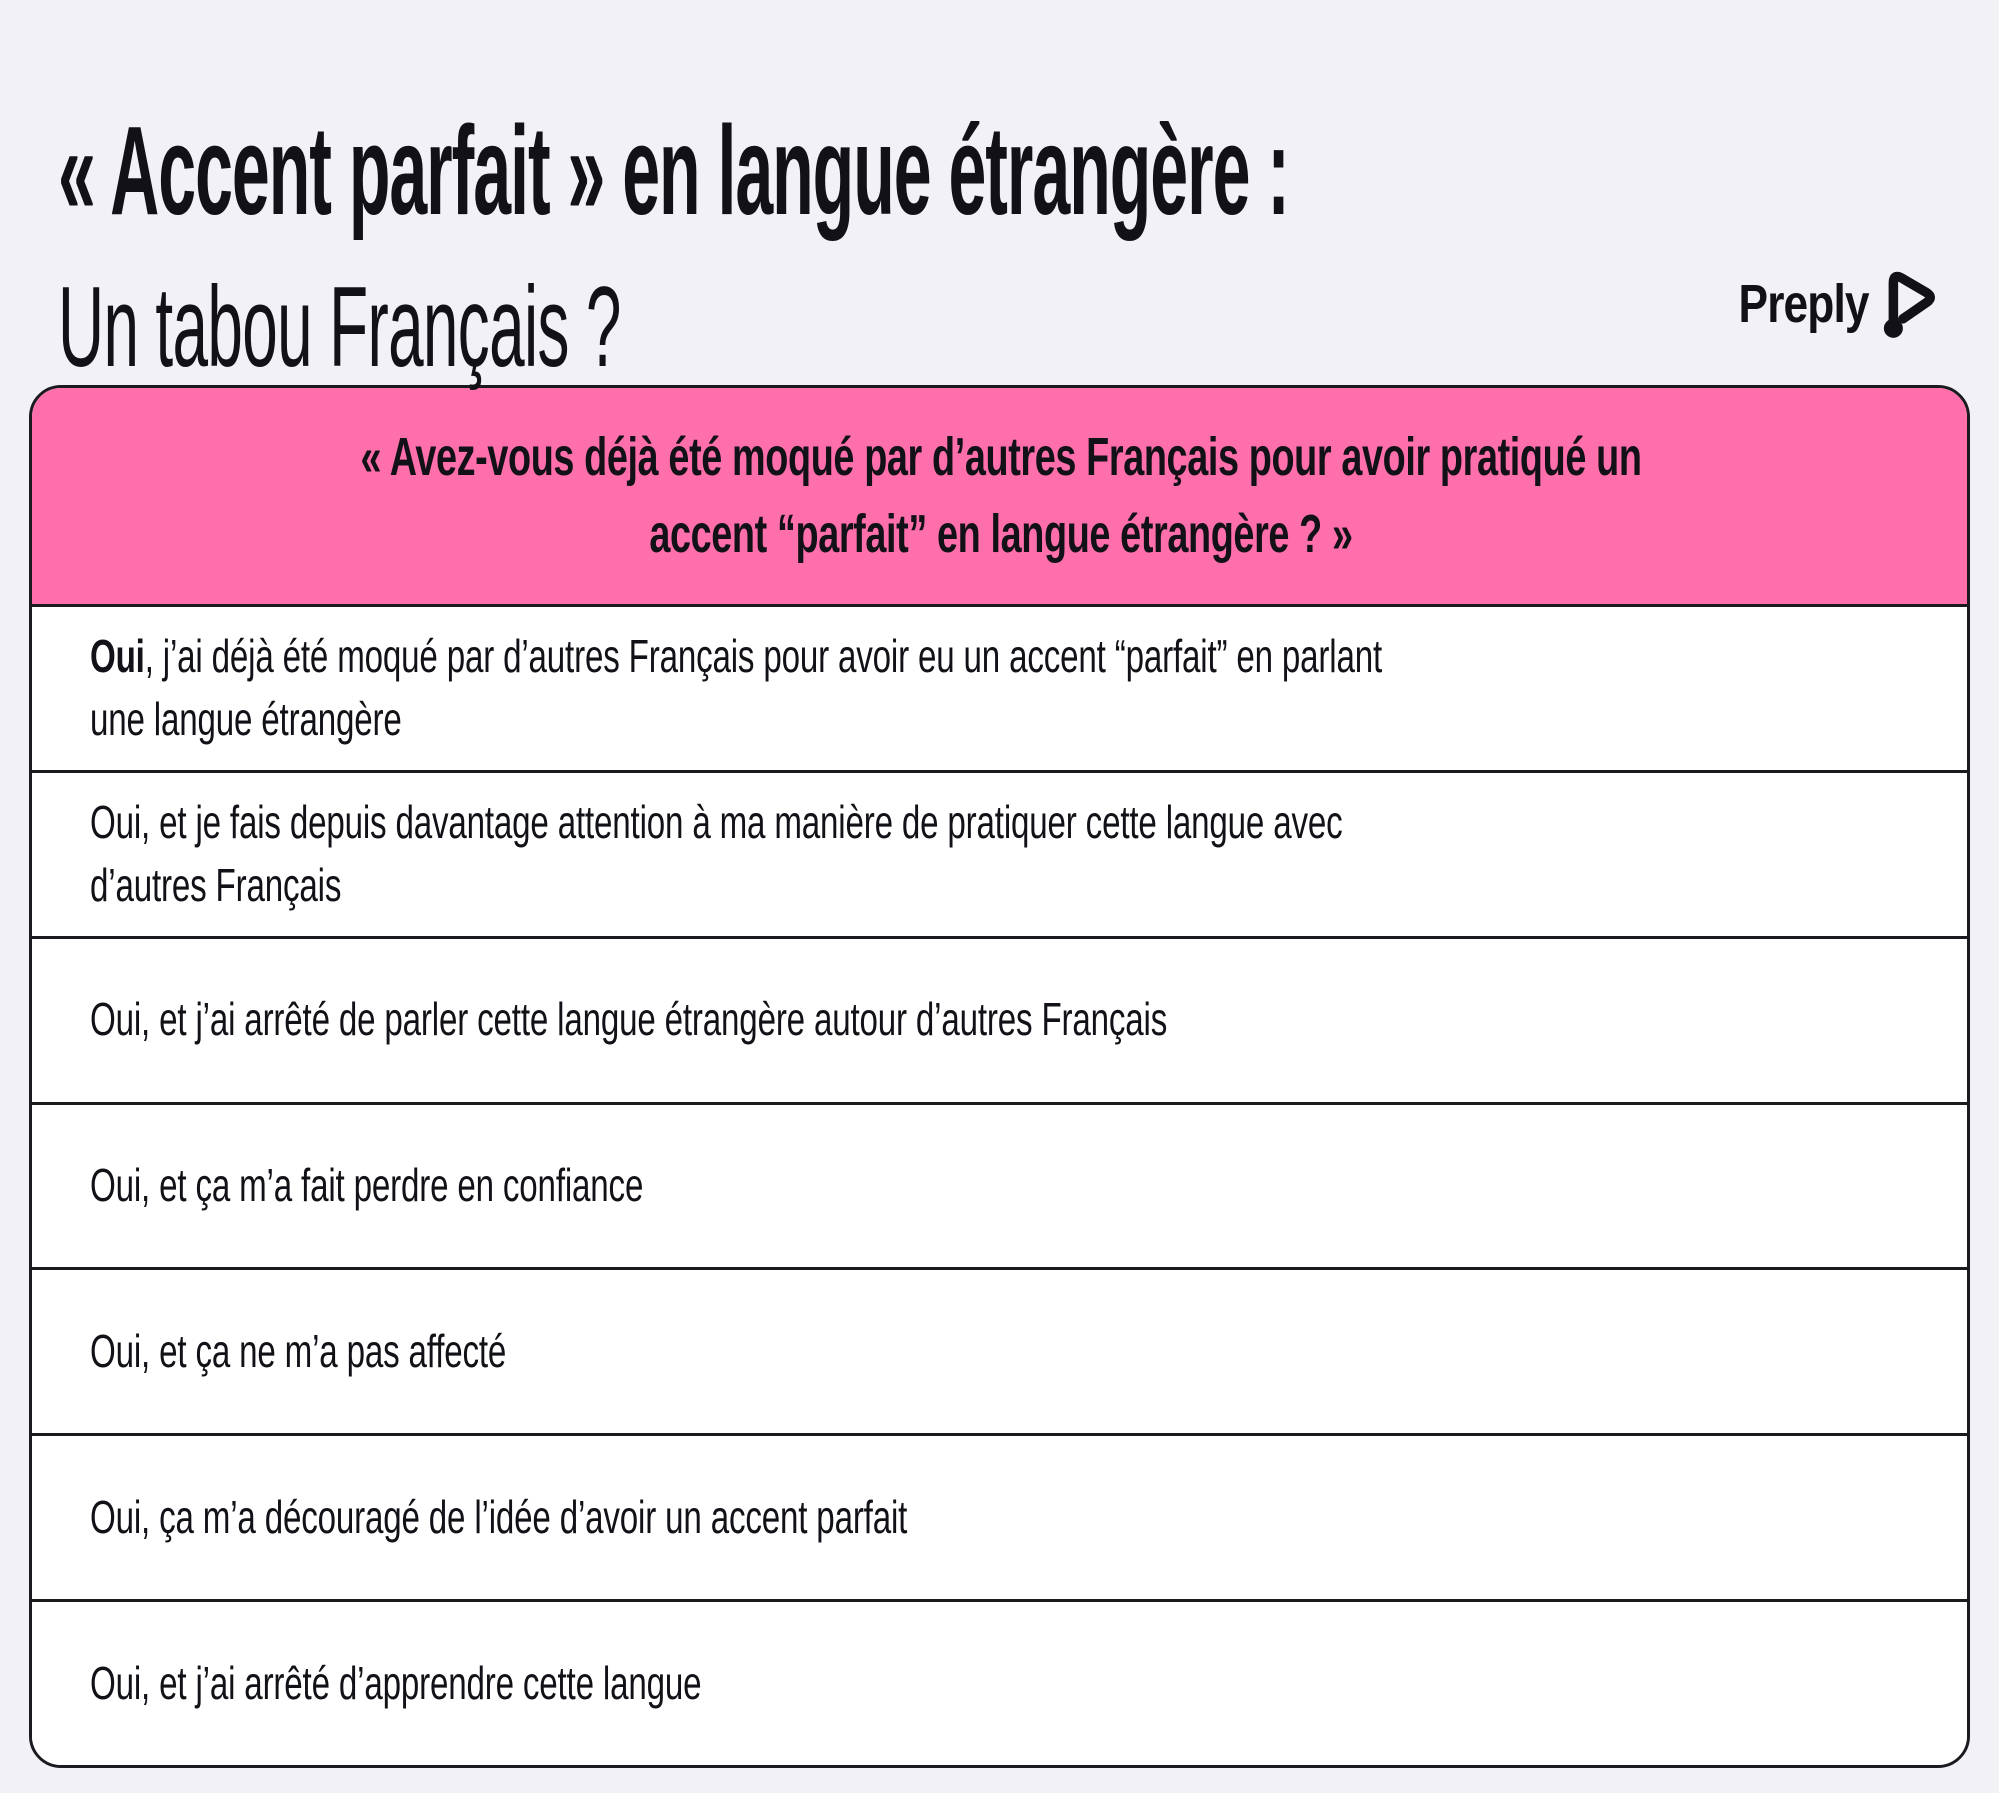 The image size is (1999, 1793). I want to click on table-row-answer-cell: Oui, et ça m’a fait perdre en confiance, so click(999, 1184).